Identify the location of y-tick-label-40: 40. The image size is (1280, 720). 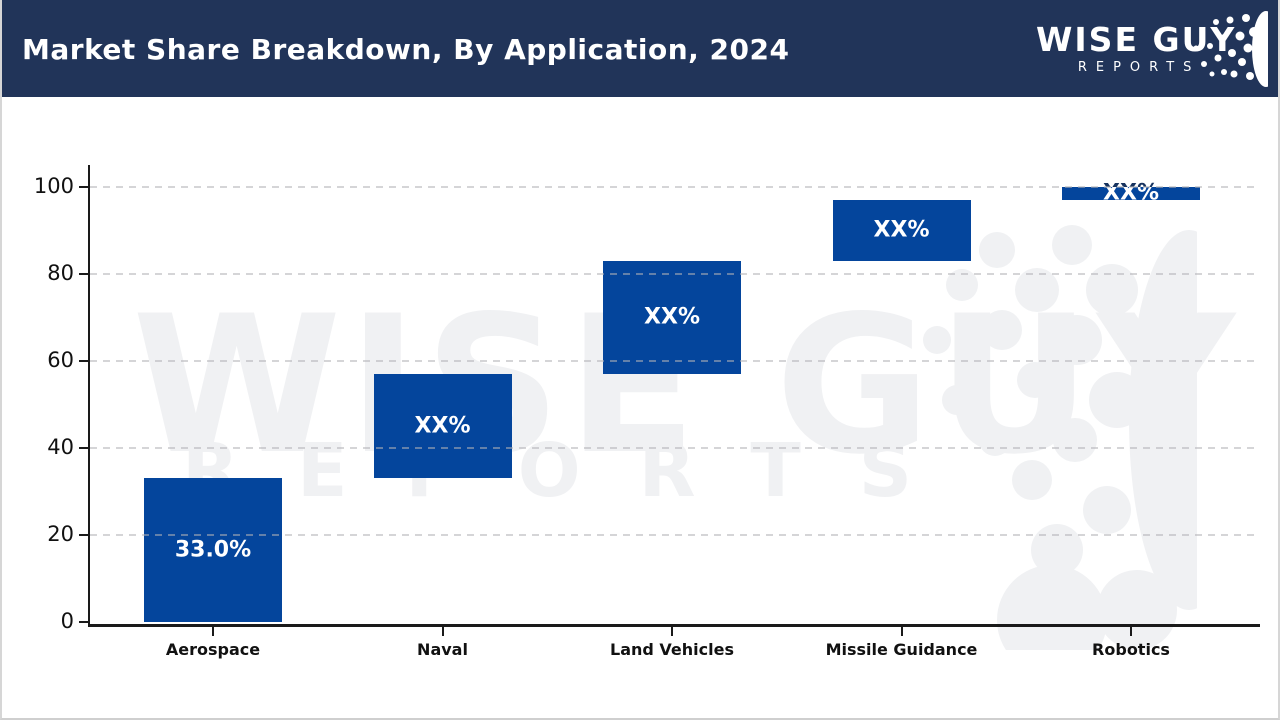
(60, 446).